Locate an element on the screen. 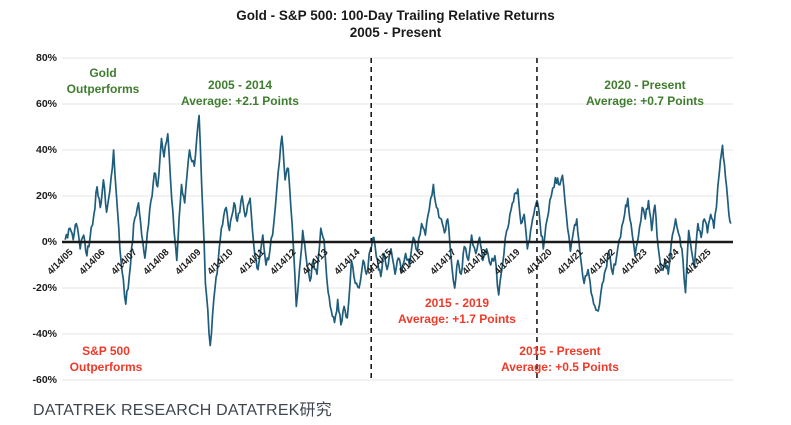 Image resolution: width=791 pixels, height=425 pixels. chart-title-line2: 2005 - Present is located at coordinates (395, 32).